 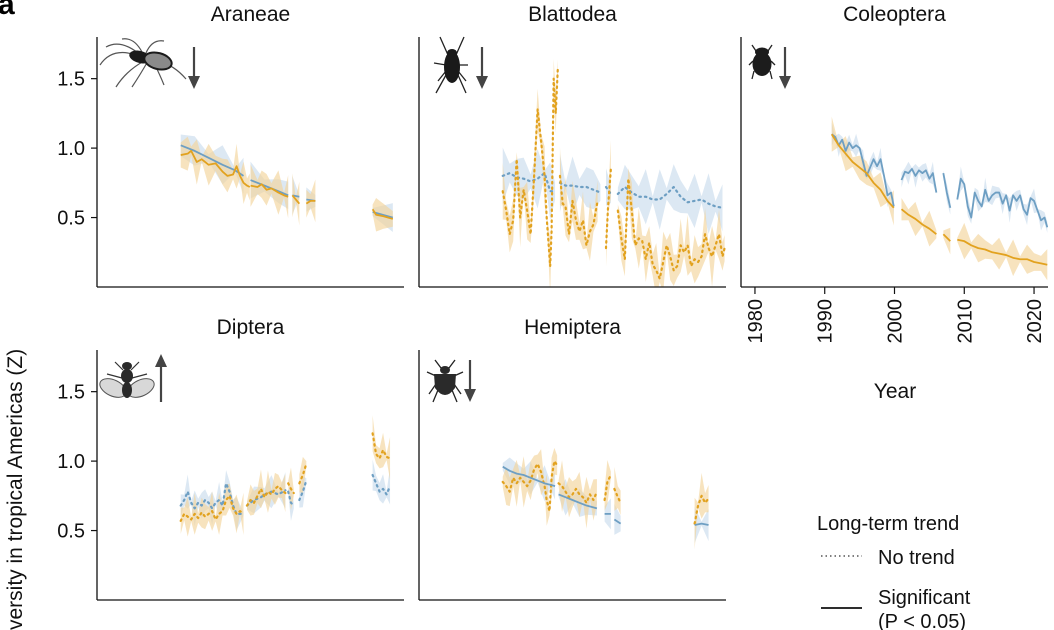 What do you see at coordinates (826, 321) in the screenshot?
I see `x-tick-label: 1990` at bounding box center [826, 321].